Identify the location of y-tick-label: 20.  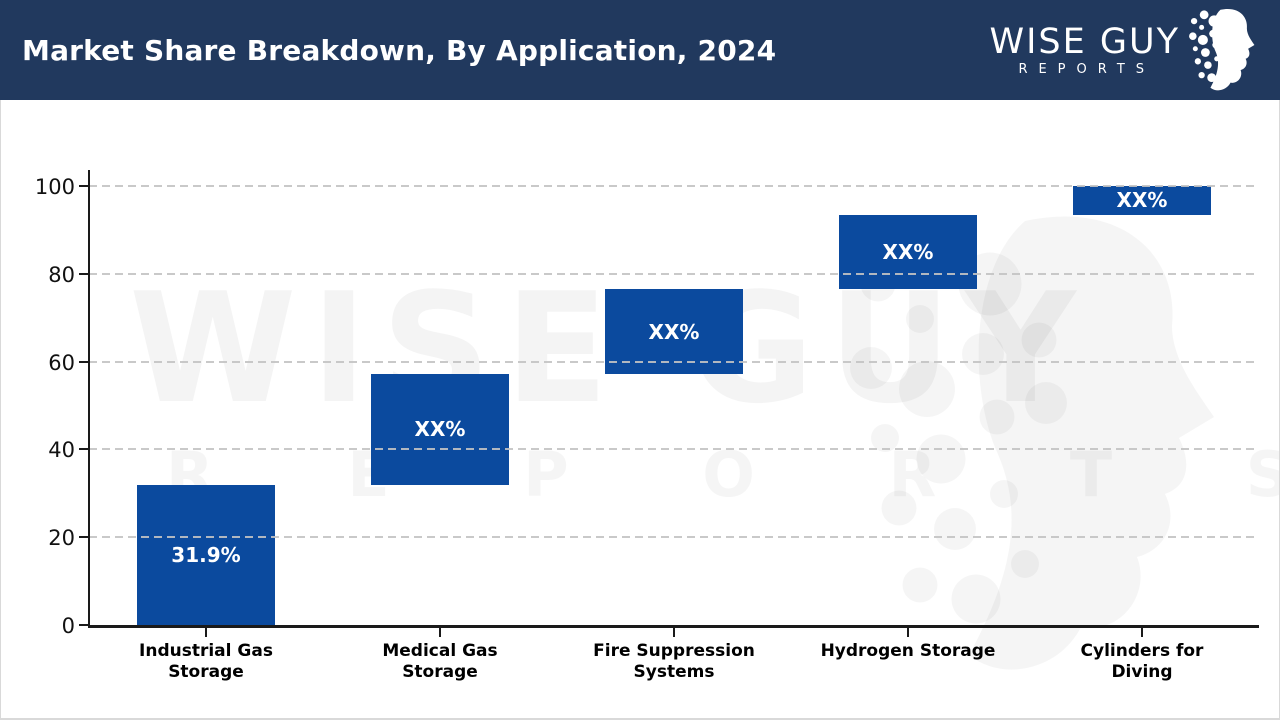
(61, 538).